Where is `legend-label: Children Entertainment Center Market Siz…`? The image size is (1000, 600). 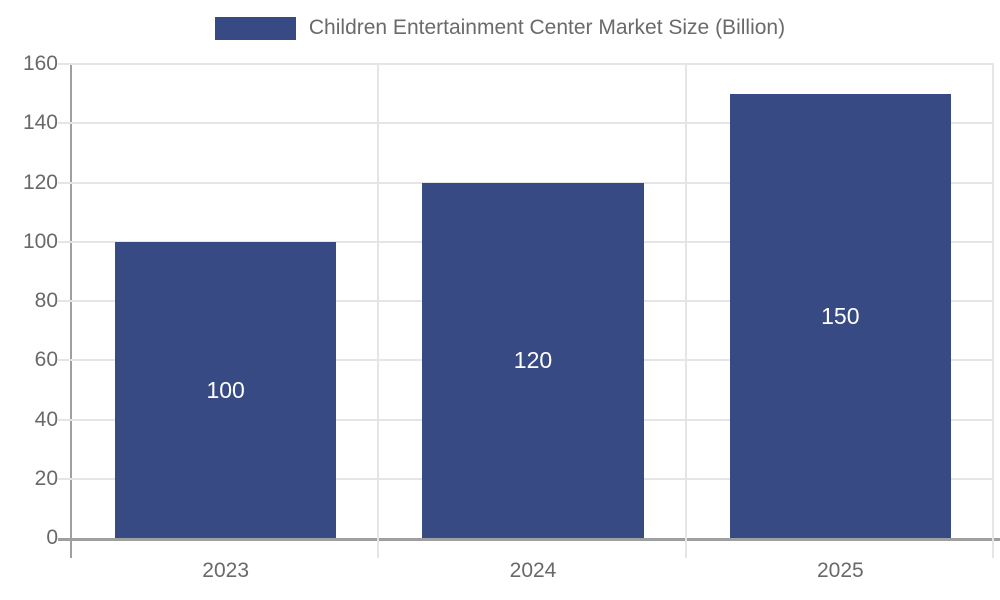 legend-label: Children Entertainment Center Market Siz… is located at coordinates (547, 27).